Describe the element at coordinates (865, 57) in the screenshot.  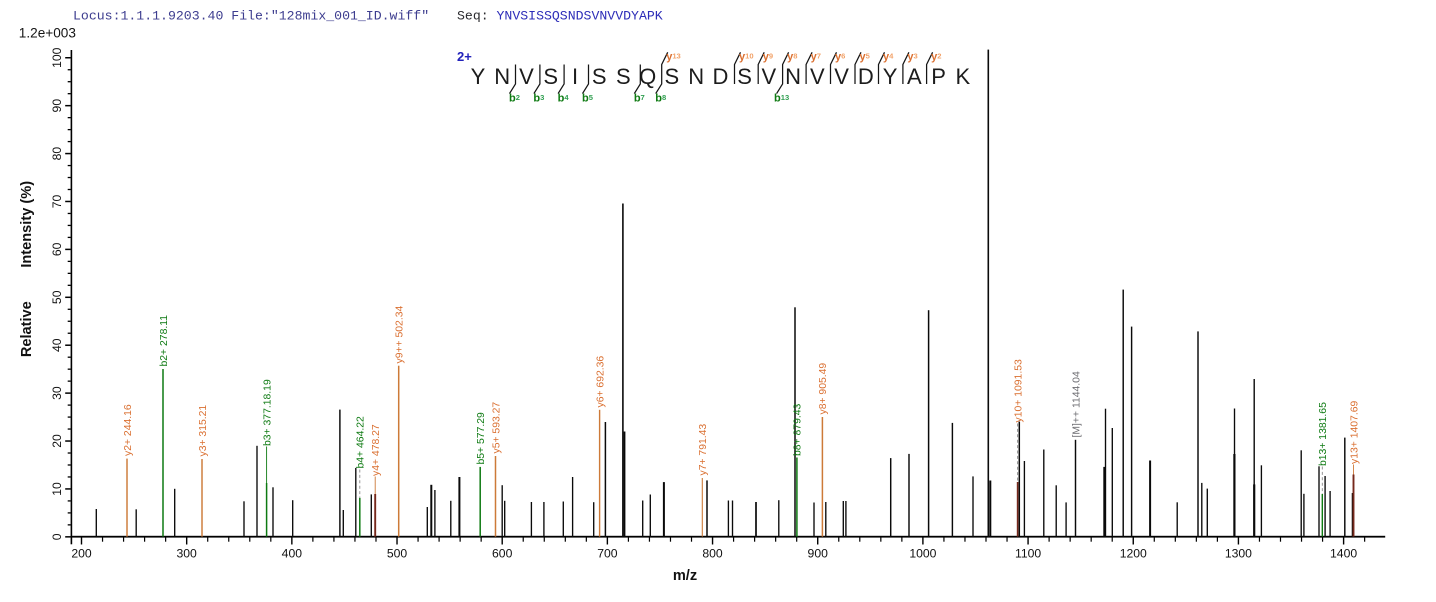
I see `svg-text: y5` at that location.